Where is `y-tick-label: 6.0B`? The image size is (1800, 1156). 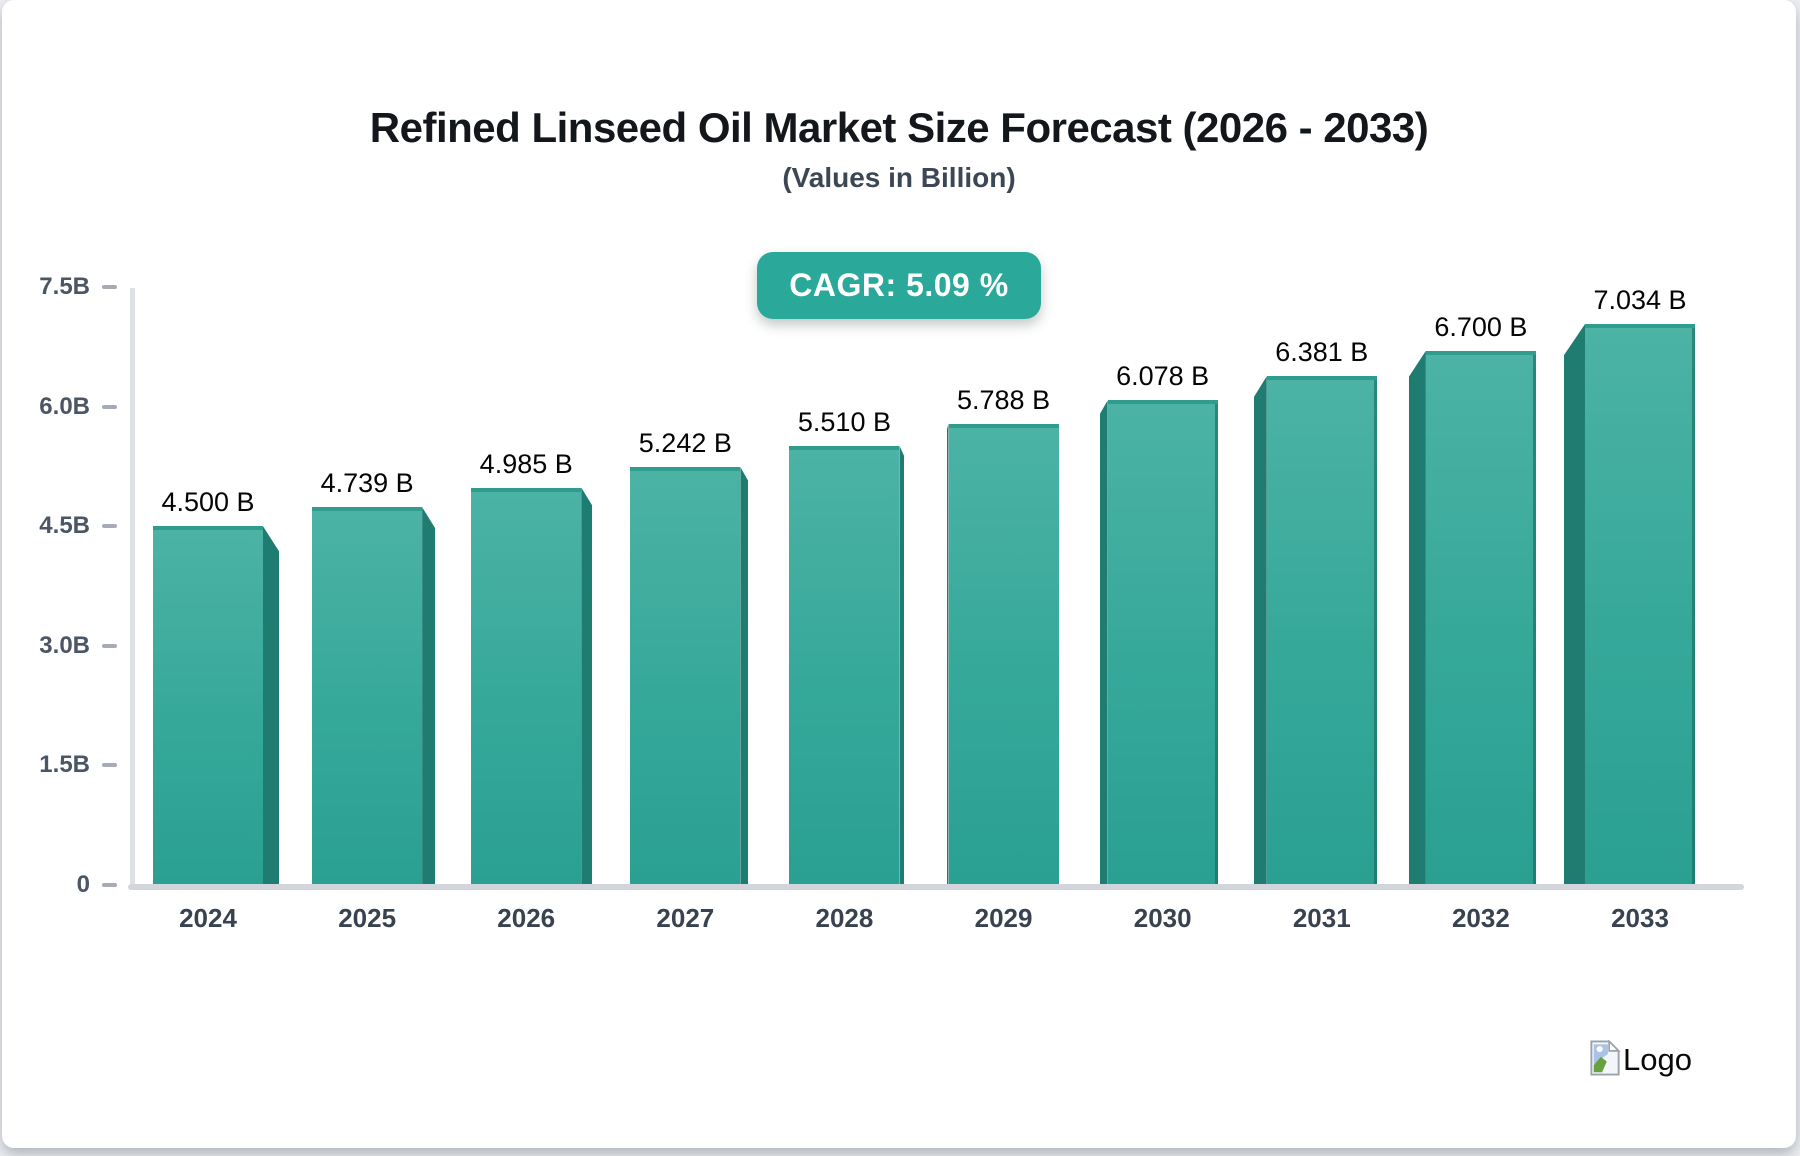 y-tick-label: 6.0B is located at coordinates (64, 406).